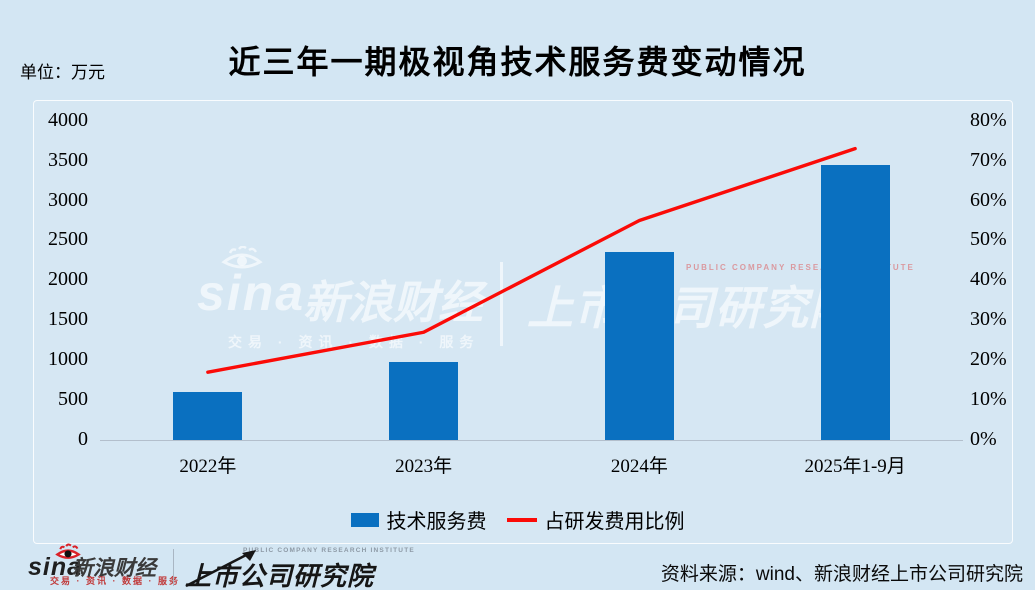 The image size is (1035, 590). I want to click on y-axis-right-tick-20%: 20%, so click(988, 359).